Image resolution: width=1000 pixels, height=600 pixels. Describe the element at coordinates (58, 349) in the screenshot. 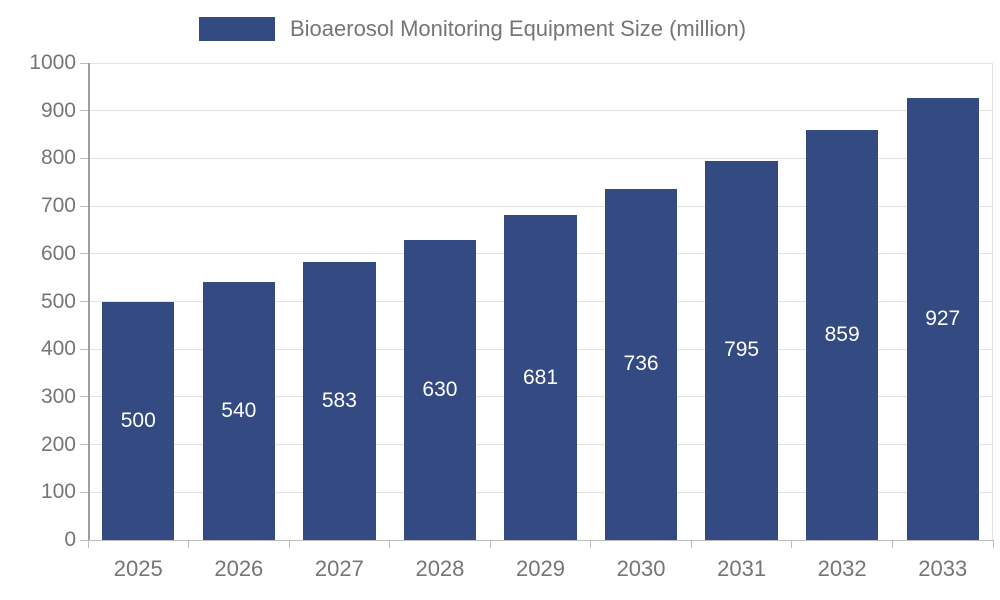

I see `y-axis-label-400: 400` at that location.